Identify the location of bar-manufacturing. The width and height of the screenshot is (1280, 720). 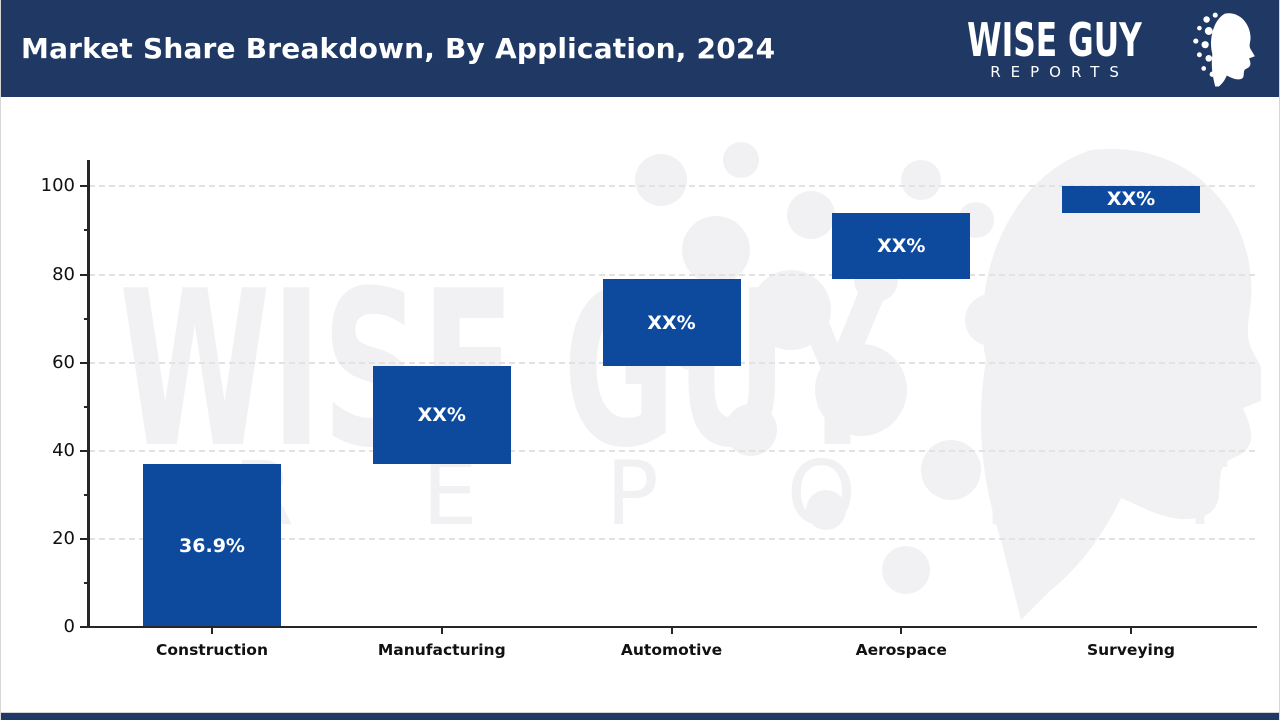
(441, 415).